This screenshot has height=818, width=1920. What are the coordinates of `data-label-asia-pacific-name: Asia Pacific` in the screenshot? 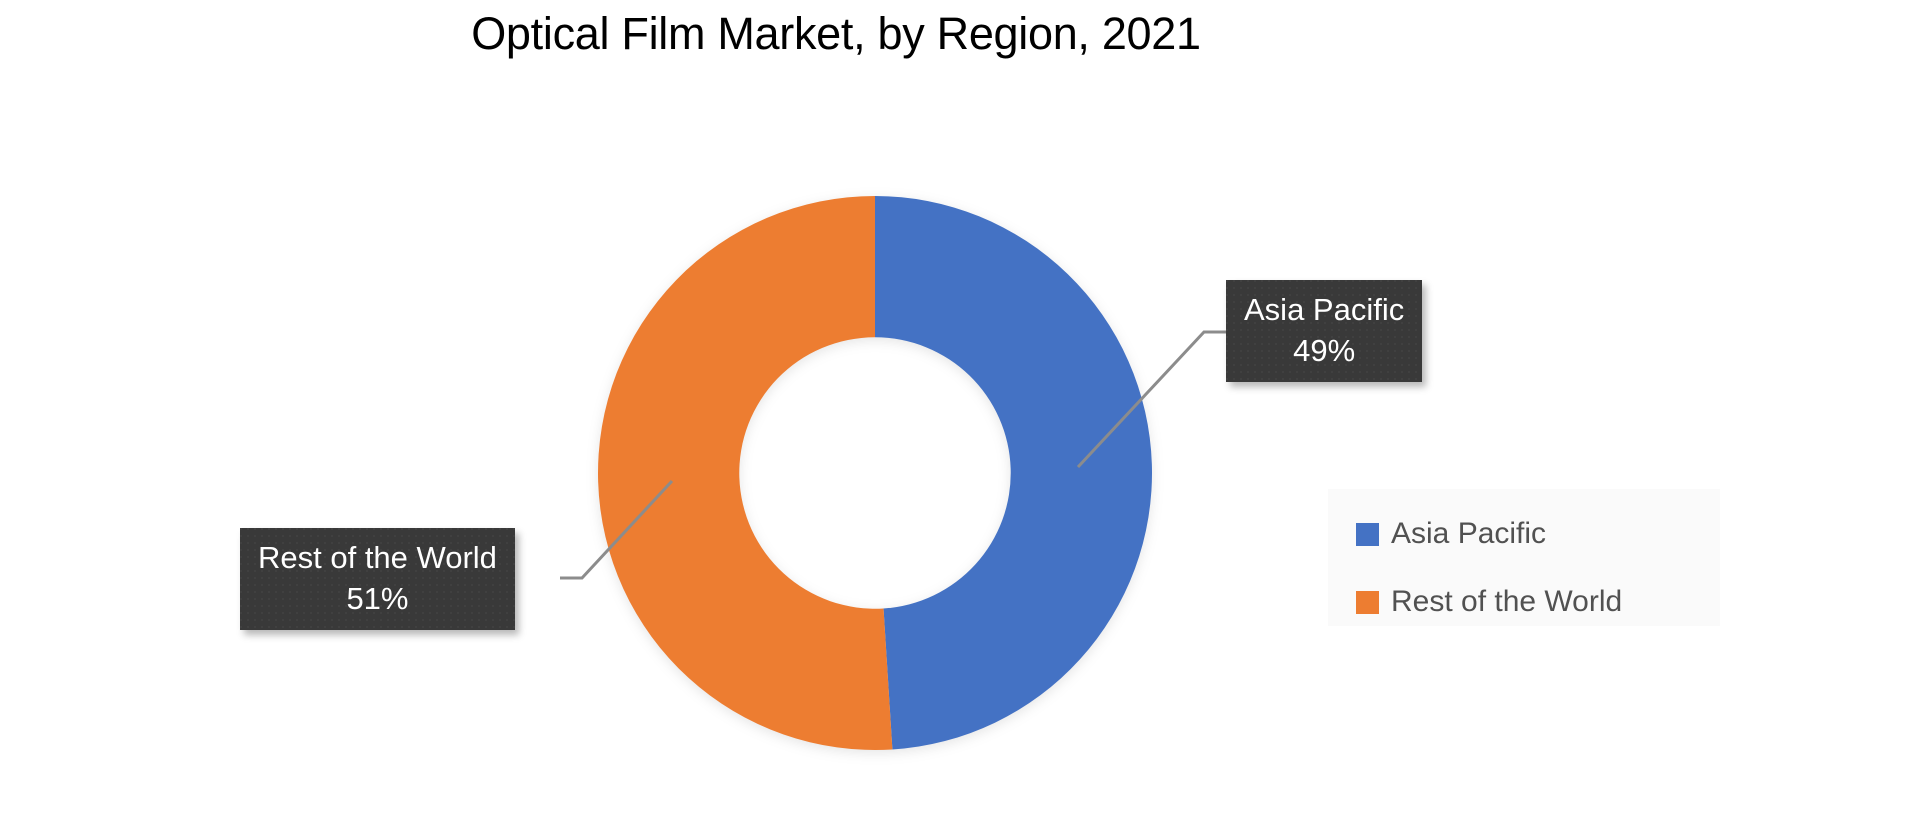 It's located at (1324, 309).